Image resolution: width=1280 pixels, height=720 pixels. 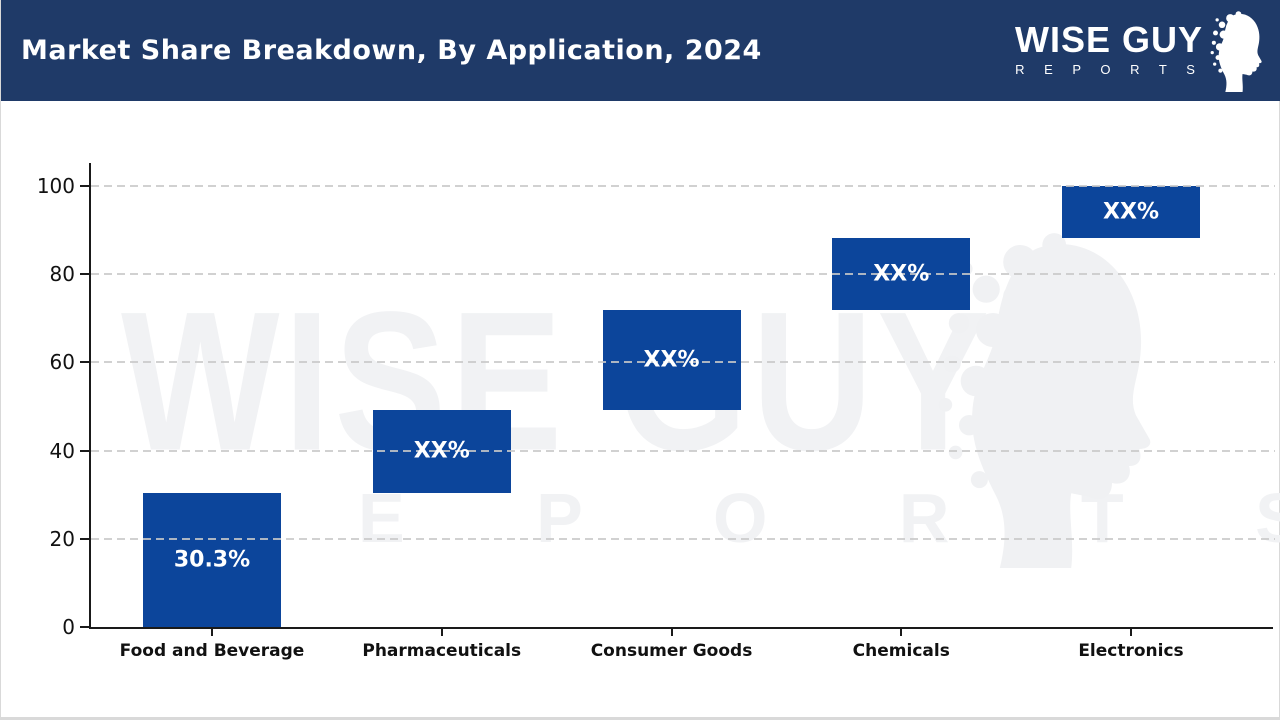 I want to click on logo-text: WISE GUY R E P O R T S, so click(x=1108, y=48).